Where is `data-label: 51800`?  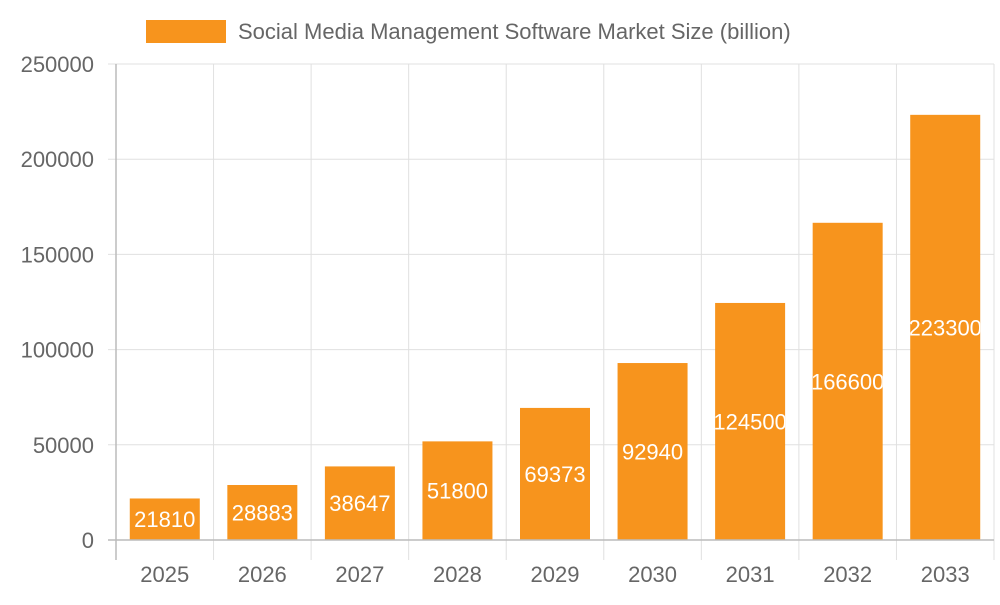
data-label: 51800 is located at coordinates (457, 491).